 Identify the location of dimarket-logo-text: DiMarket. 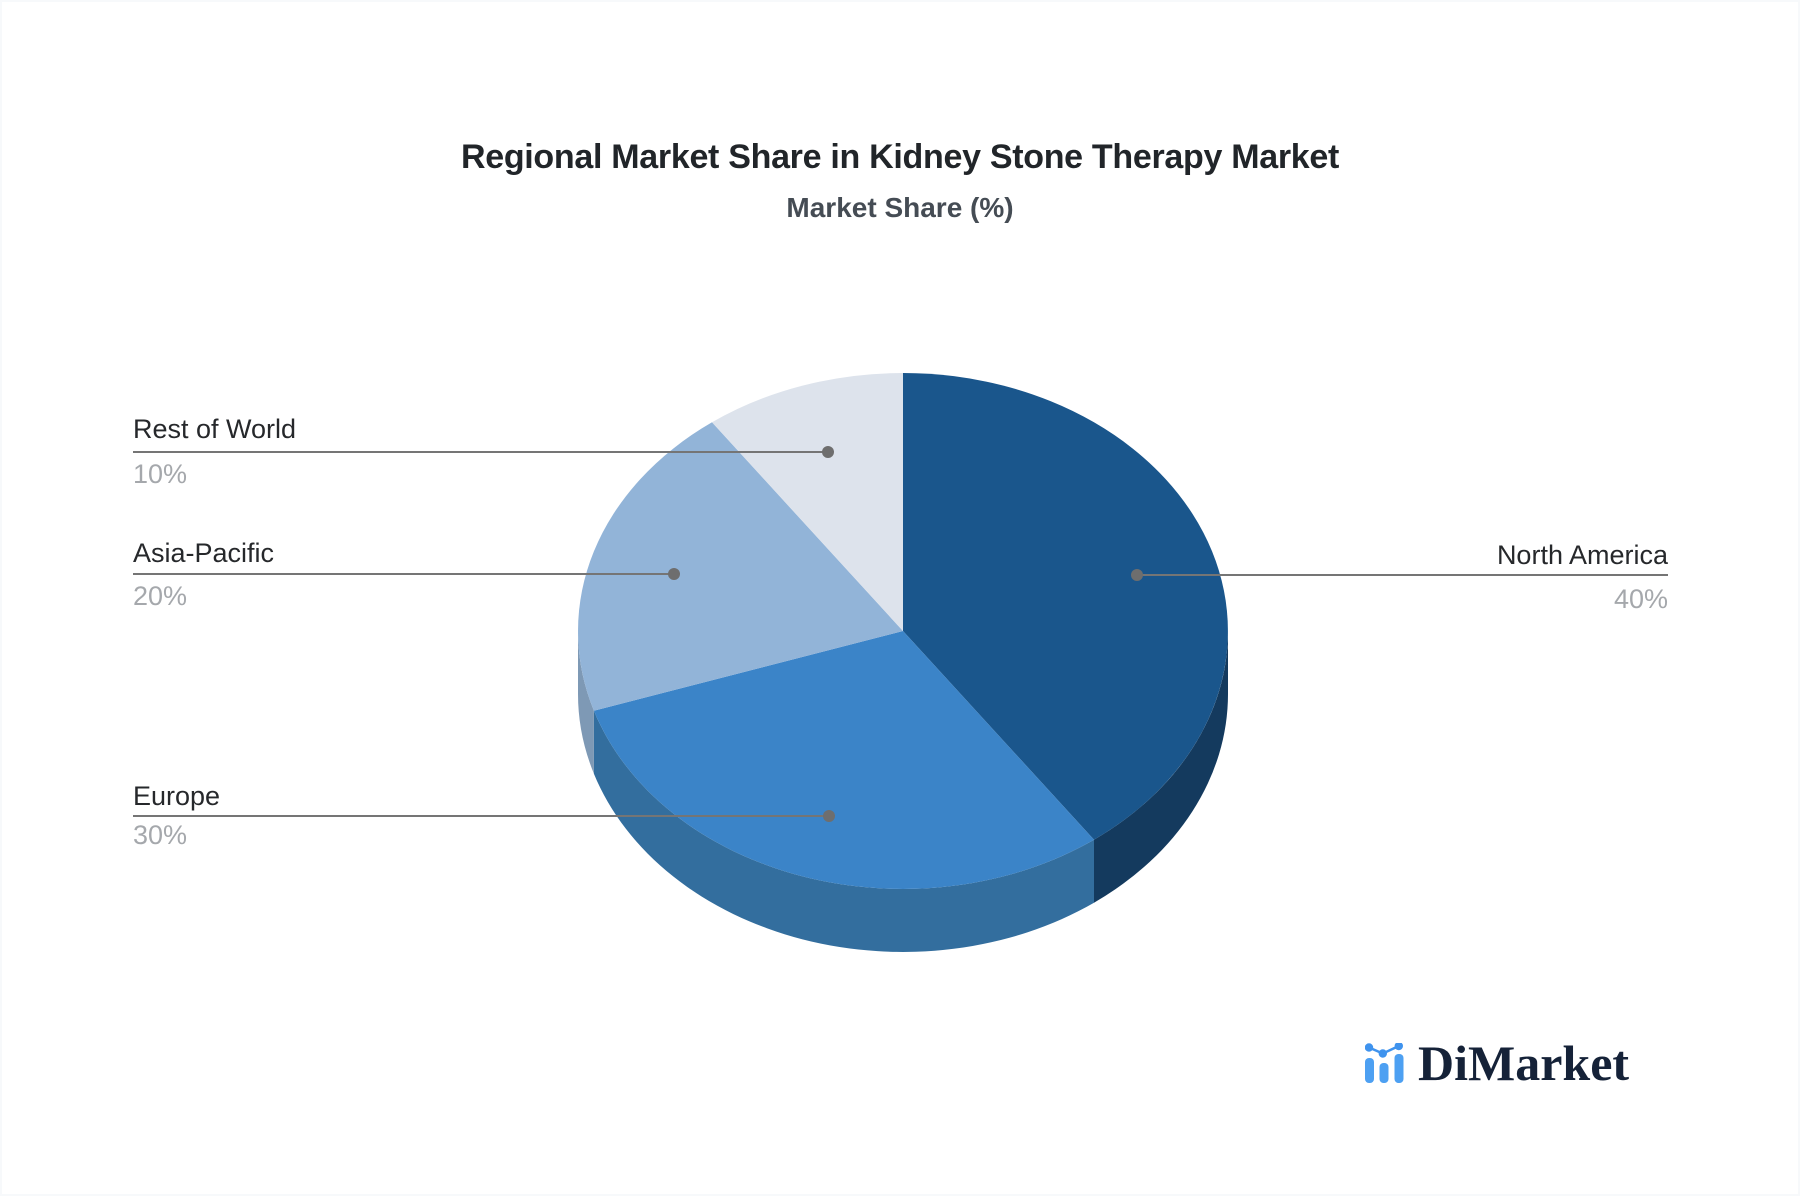
(1524, 1063).